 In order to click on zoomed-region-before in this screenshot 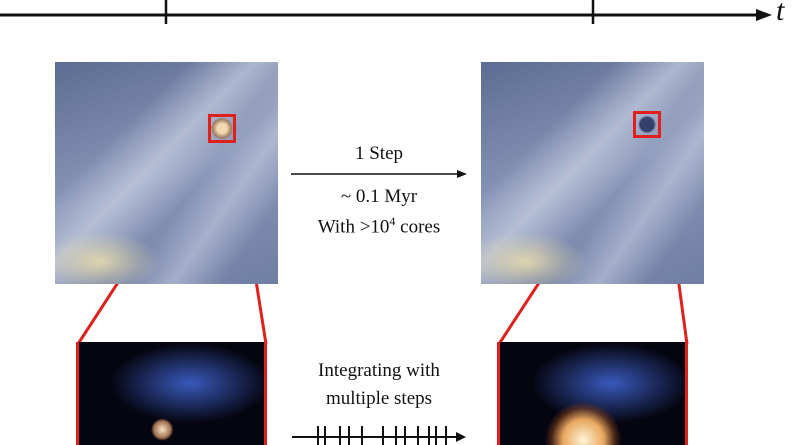, I will do `click(171, 393)`.